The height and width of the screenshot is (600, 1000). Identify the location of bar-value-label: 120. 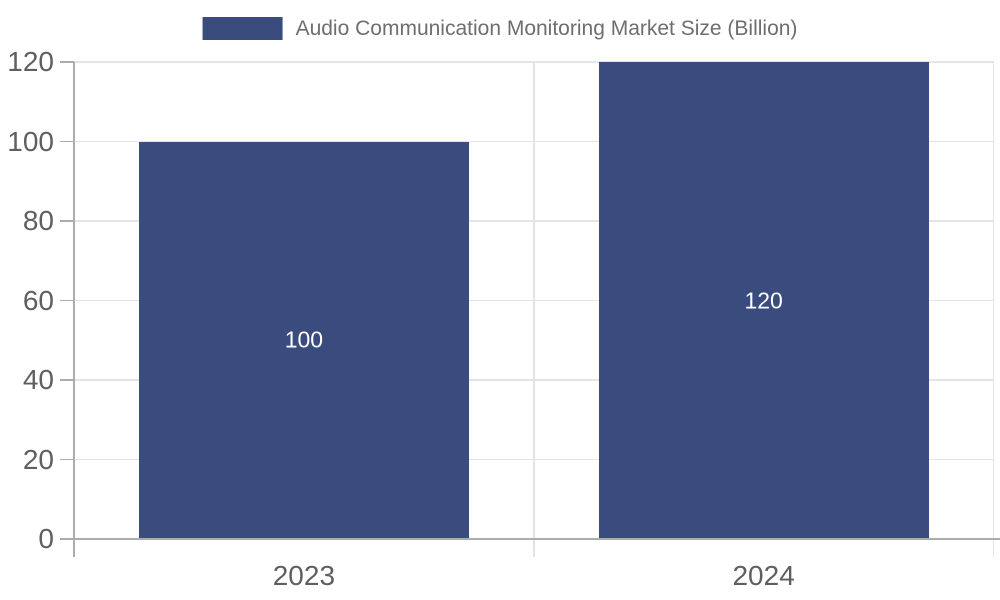
(763, 300).